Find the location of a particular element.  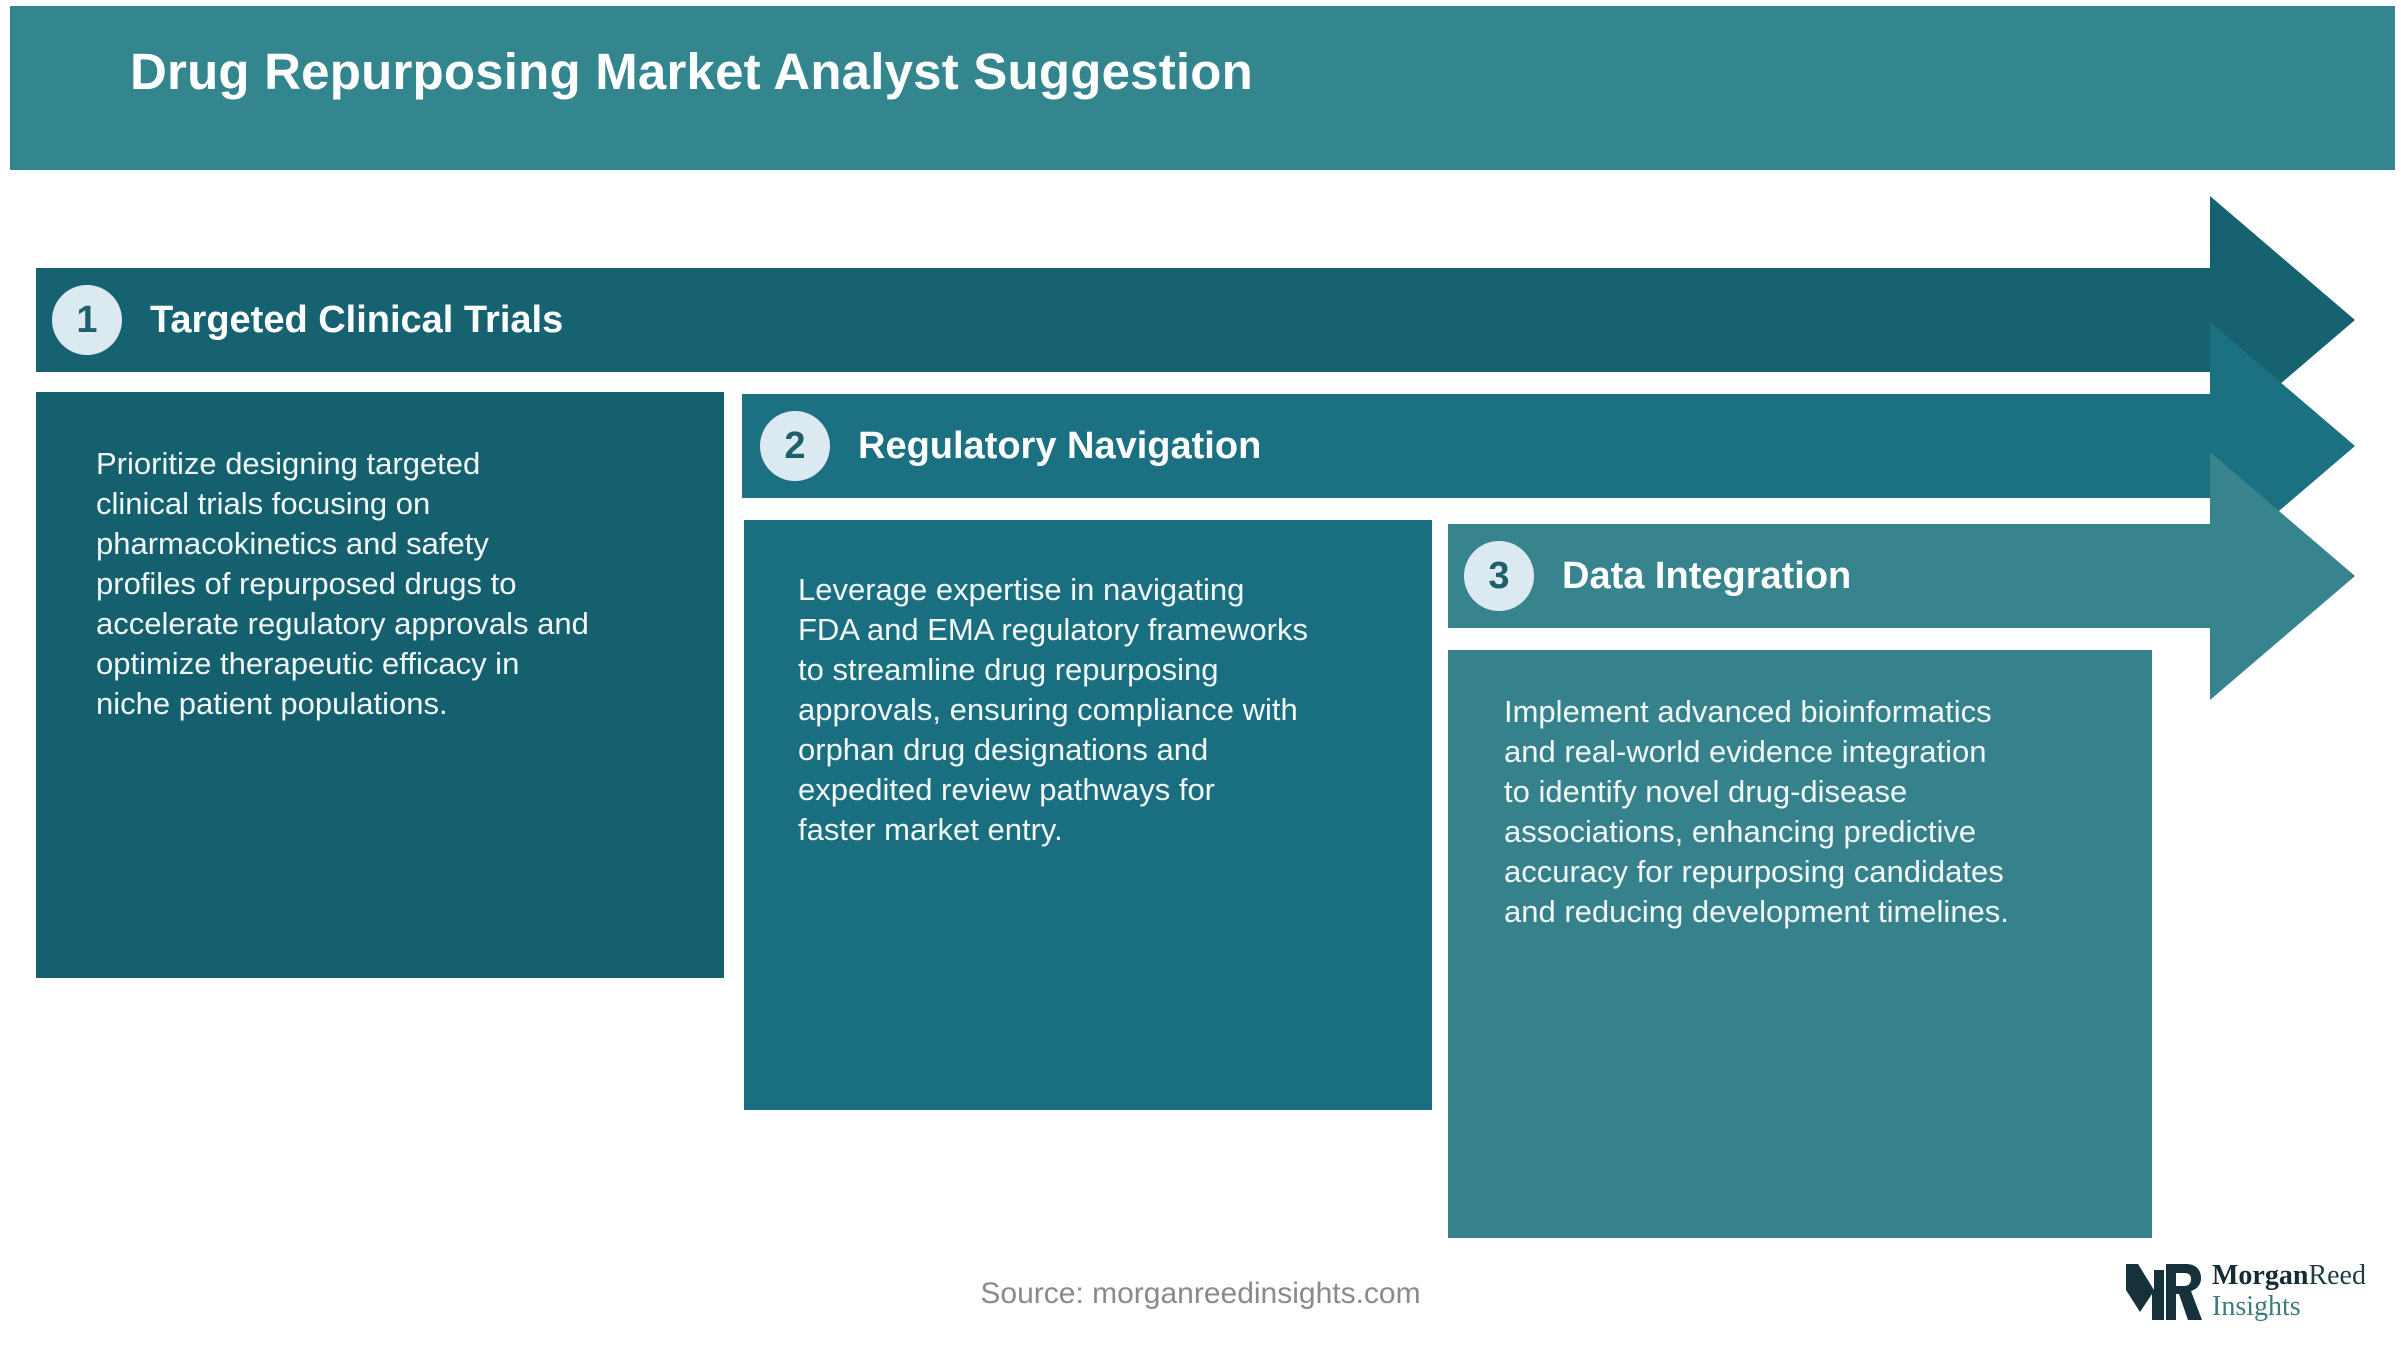

mr-monogram-icon is located at coordinates (2164, 1292).